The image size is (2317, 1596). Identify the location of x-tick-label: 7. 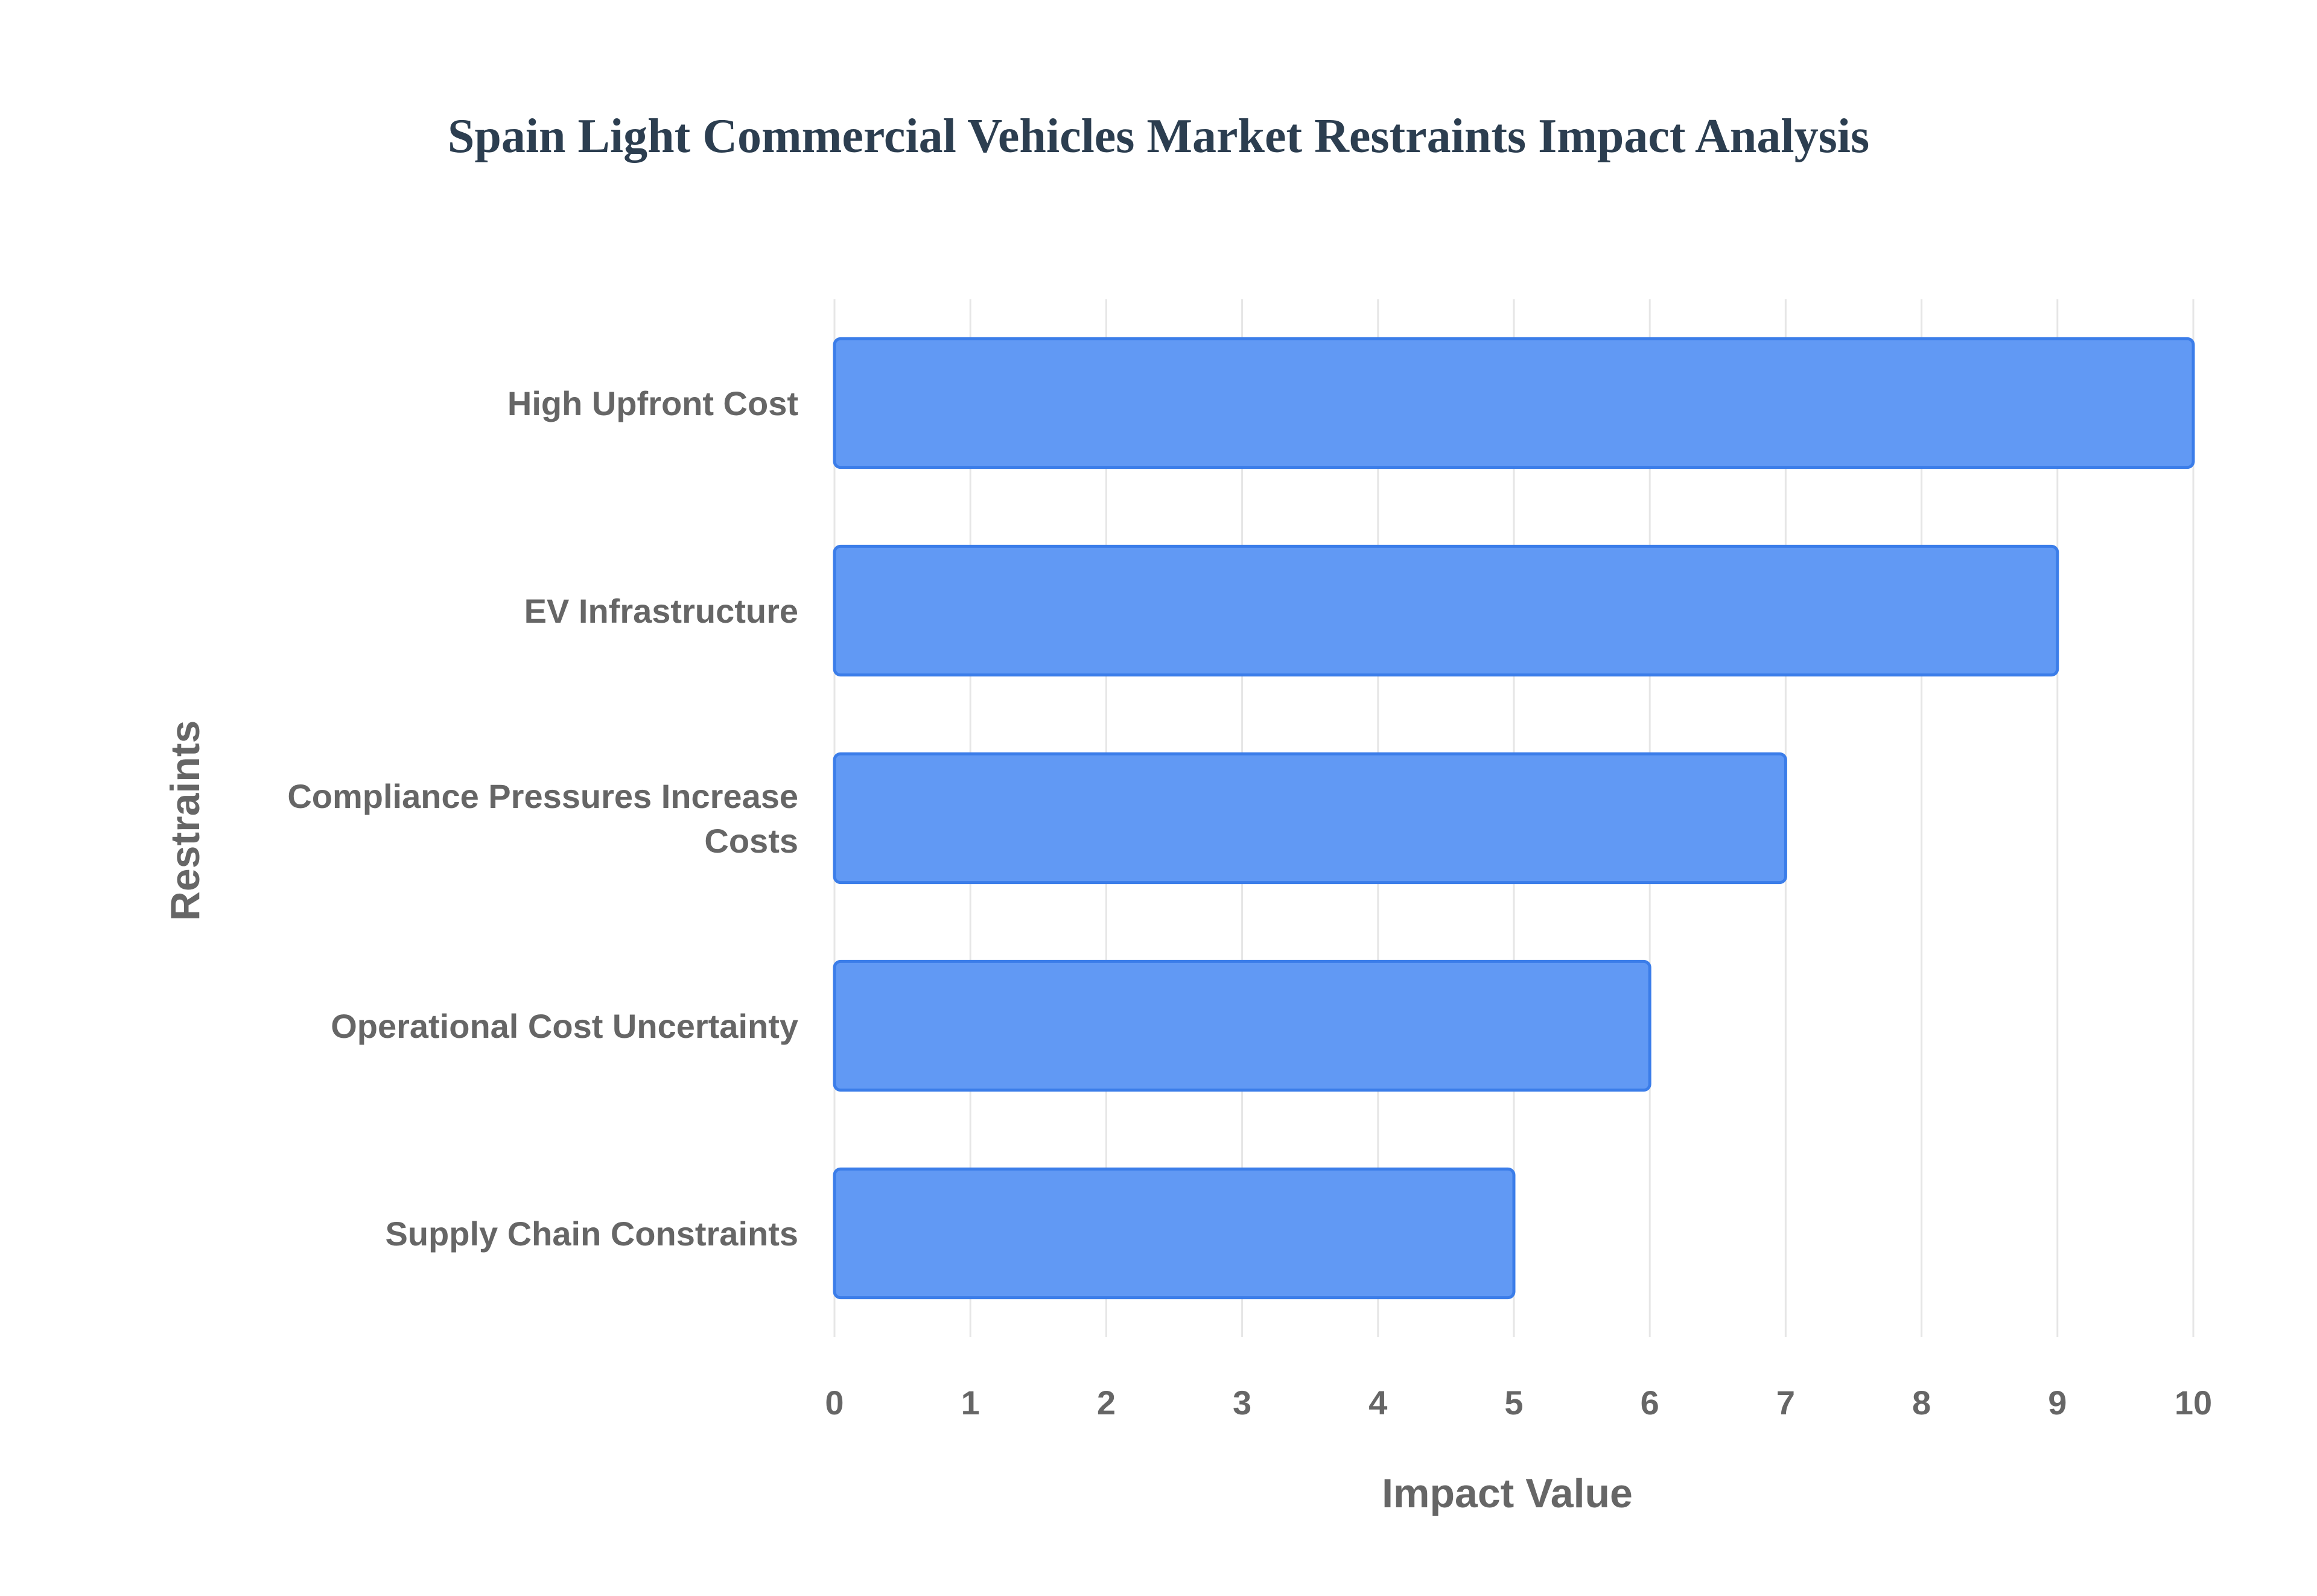
(1785, 1403).